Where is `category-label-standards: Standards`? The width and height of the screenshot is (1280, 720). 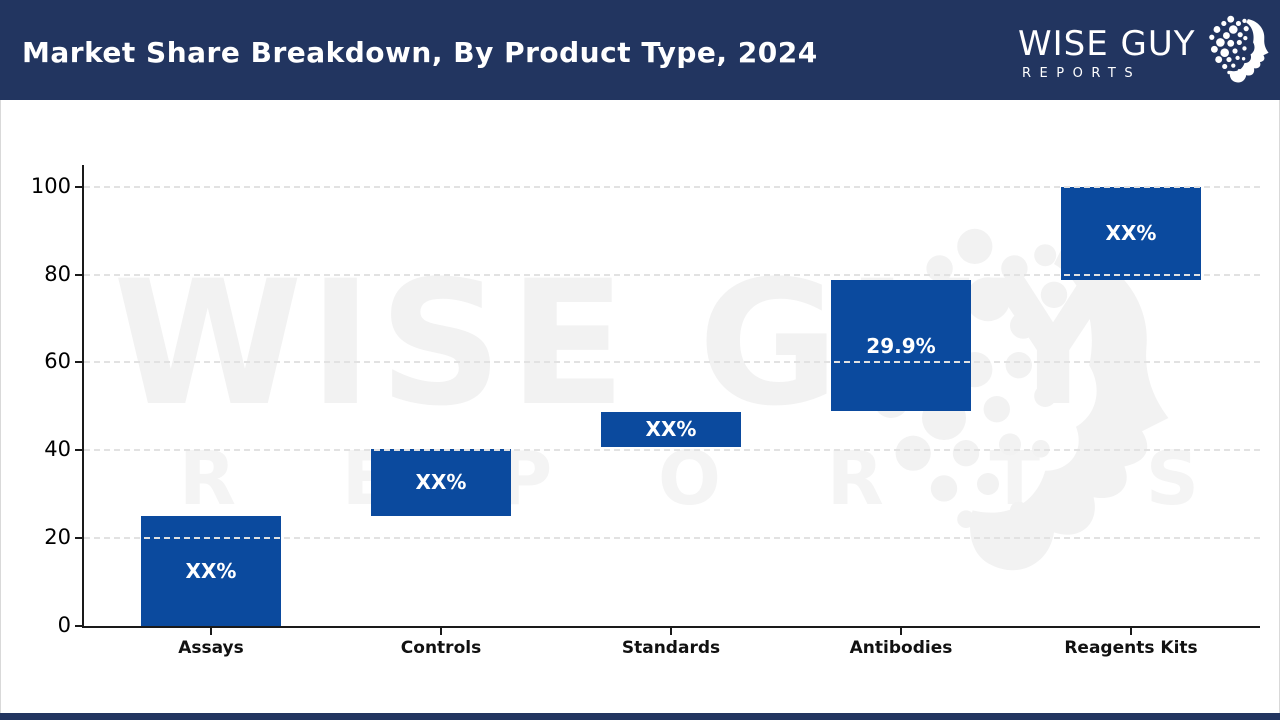 category-label-standards: Standards is located at coordinates (671, 648).